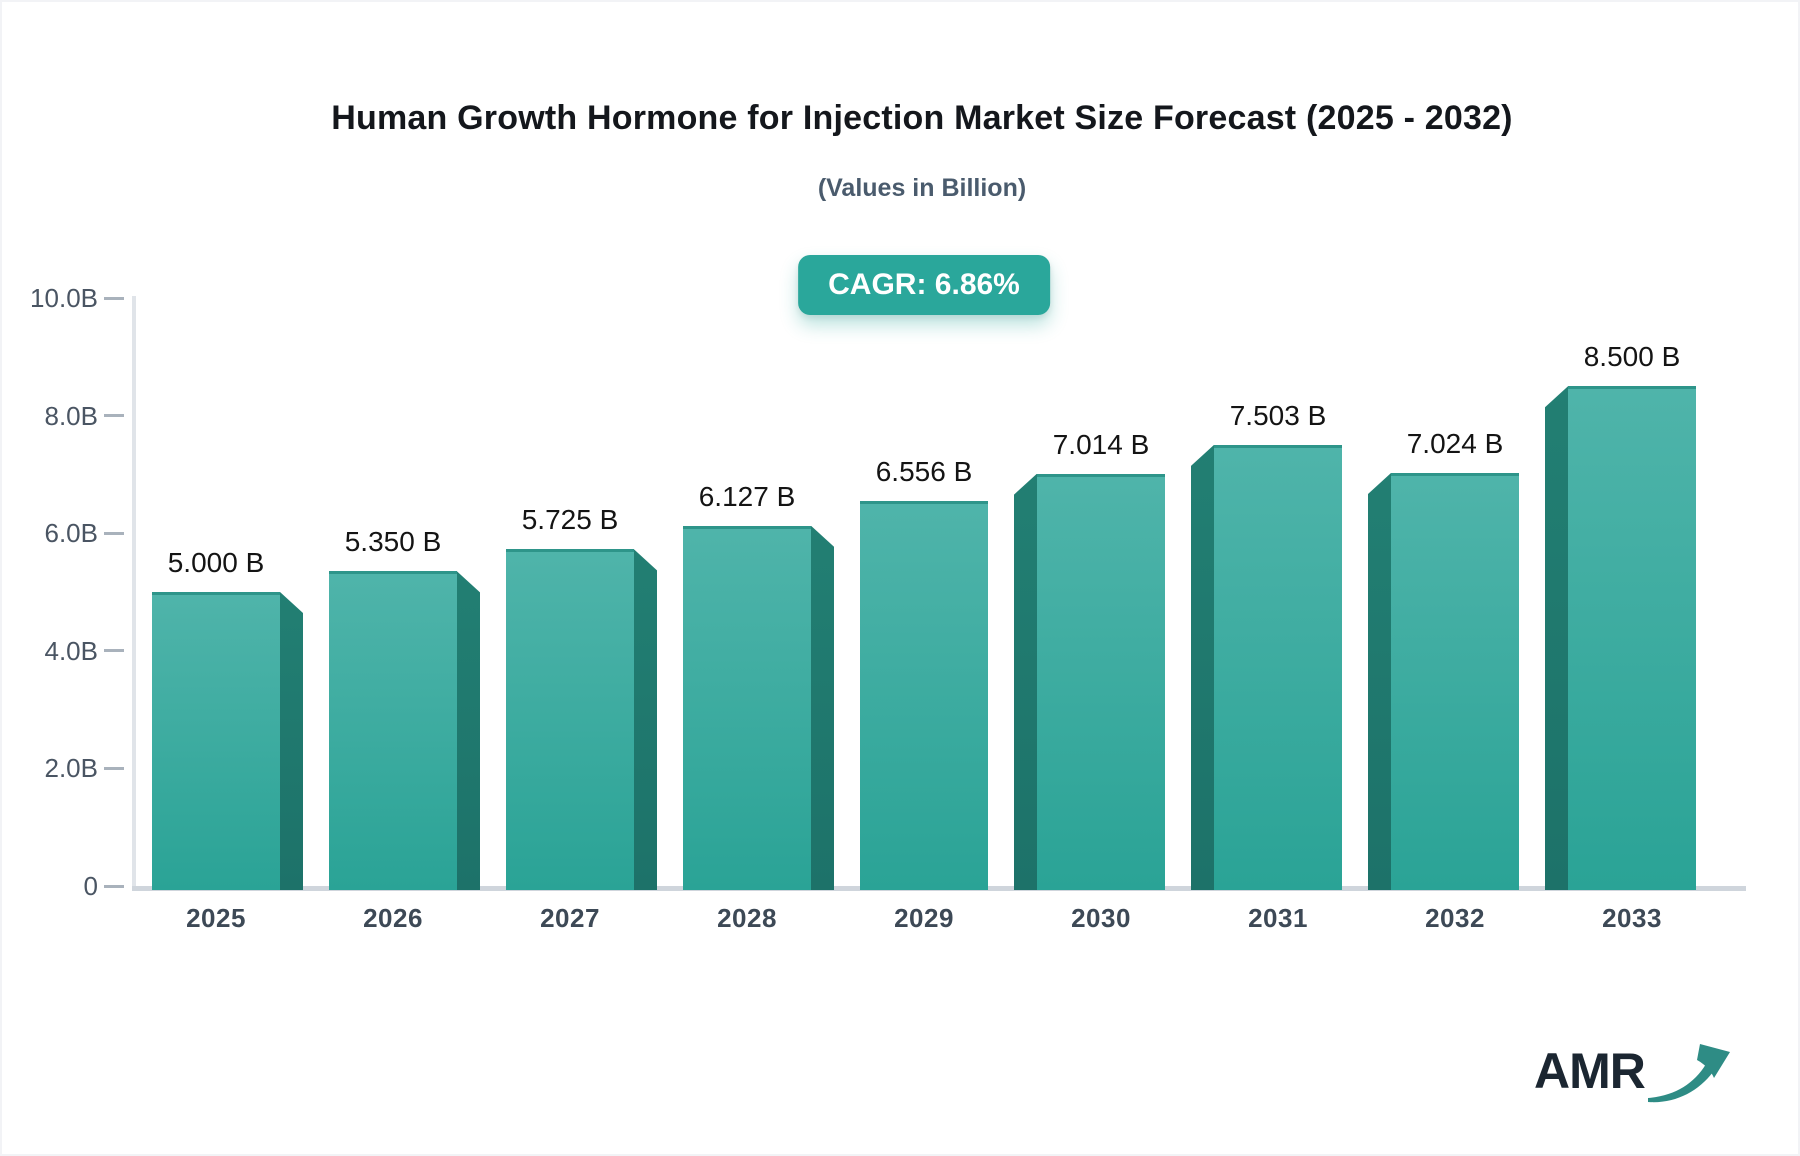 The width and height of the screenshot is (1800, 1156). I want to click on bar-2032, so click(1443, 681).